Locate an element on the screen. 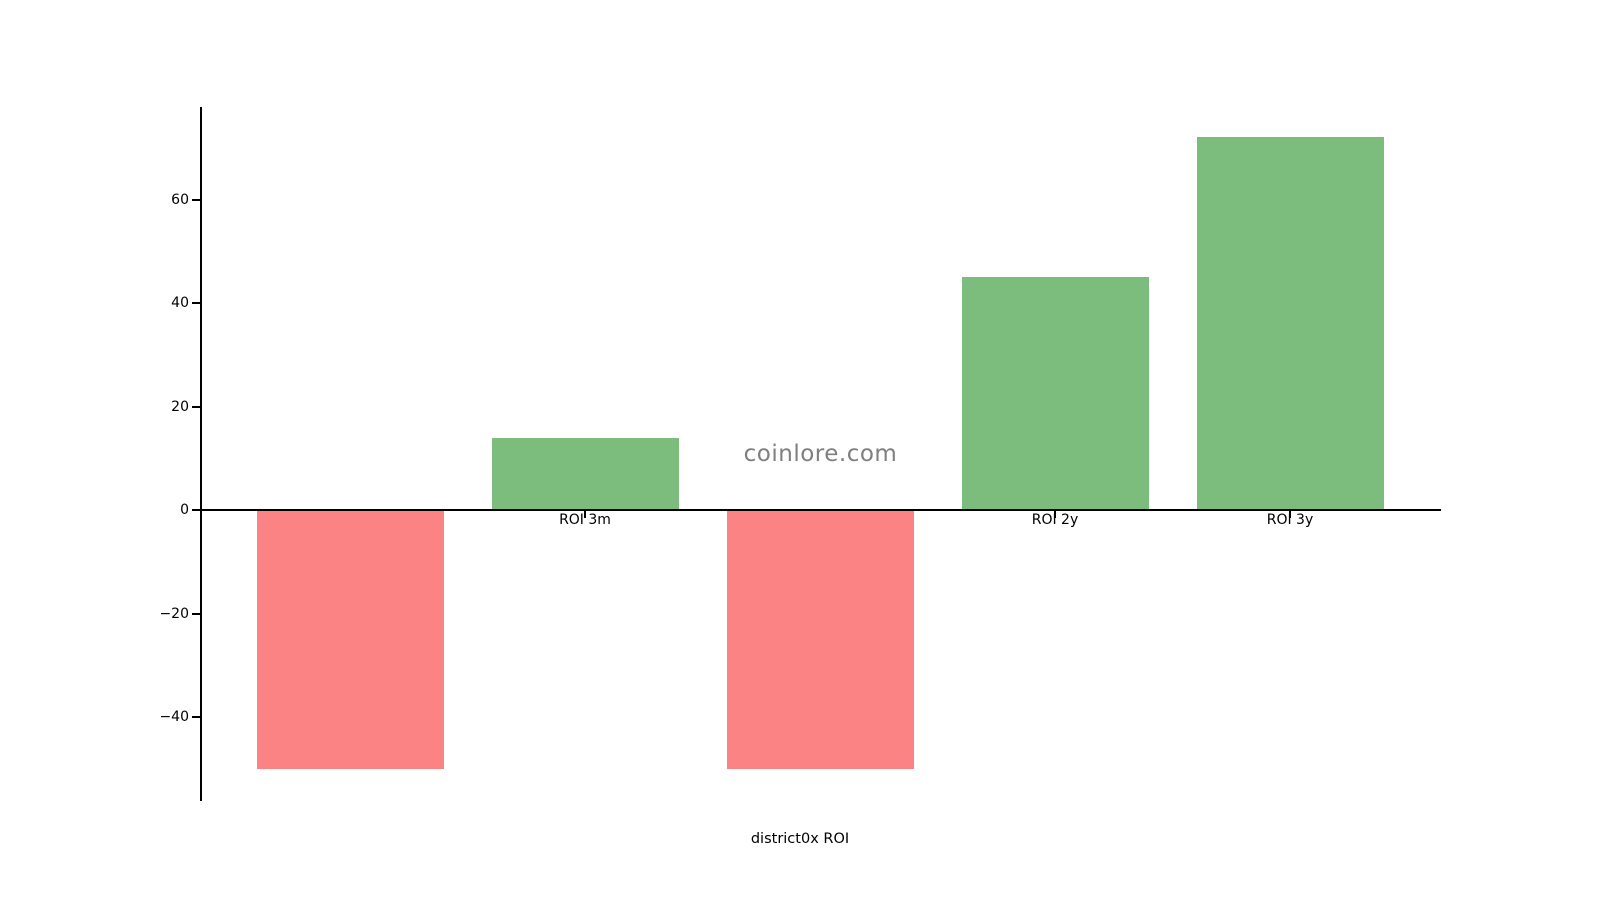 Image resolution: width=1600 pixels, height=900 pixels. y-axis-tick-label: 60 is located at coordinates (180, 199).